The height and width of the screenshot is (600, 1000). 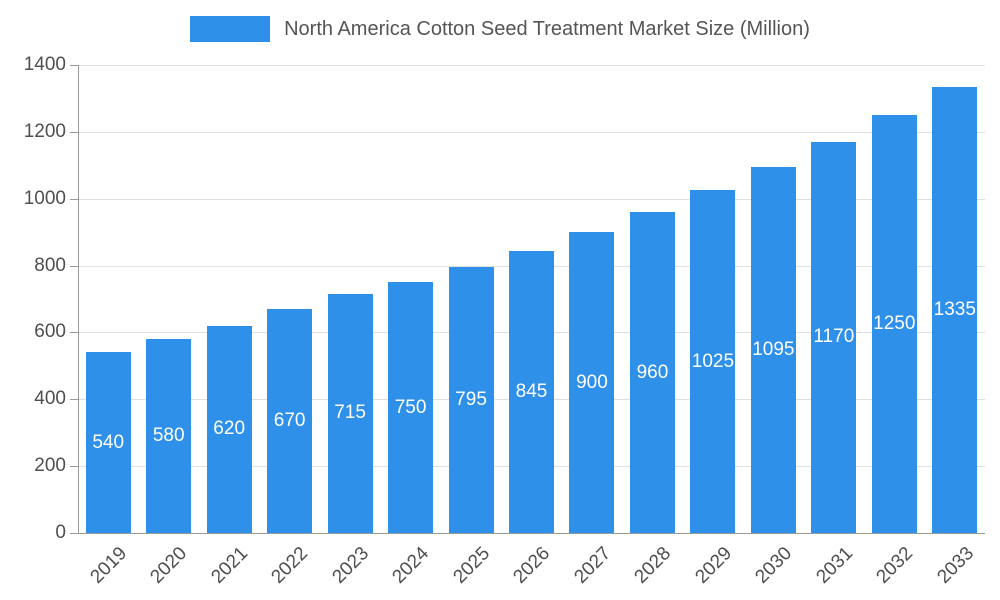 What do you see at coordinates (955, 565) in the screenshot?
I see `x-axis-label: 2033` at bounding box center [955, 565].